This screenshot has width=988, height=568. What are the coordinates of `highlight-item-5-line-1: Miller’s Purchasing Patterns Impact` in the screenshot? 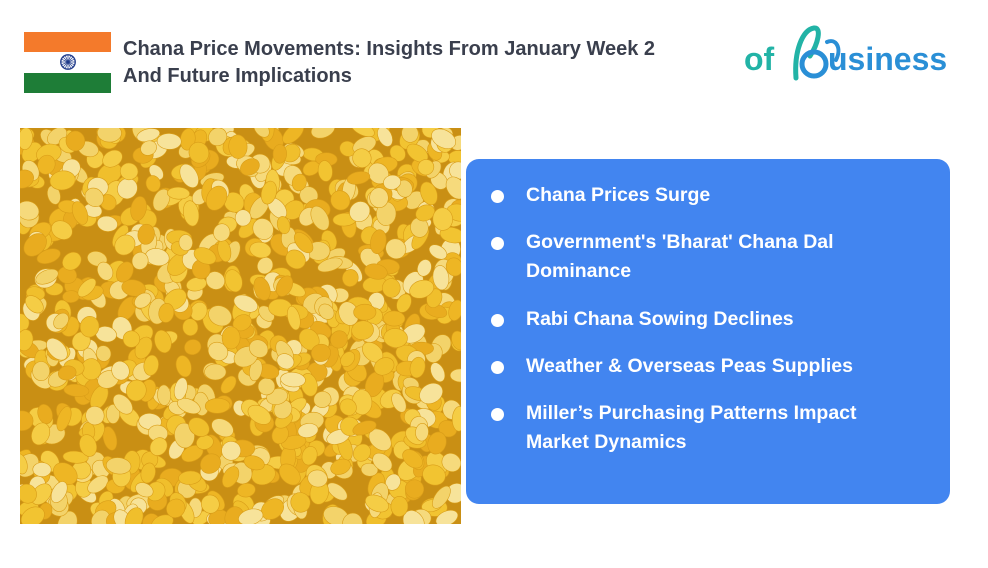 It's located at (691, 413).